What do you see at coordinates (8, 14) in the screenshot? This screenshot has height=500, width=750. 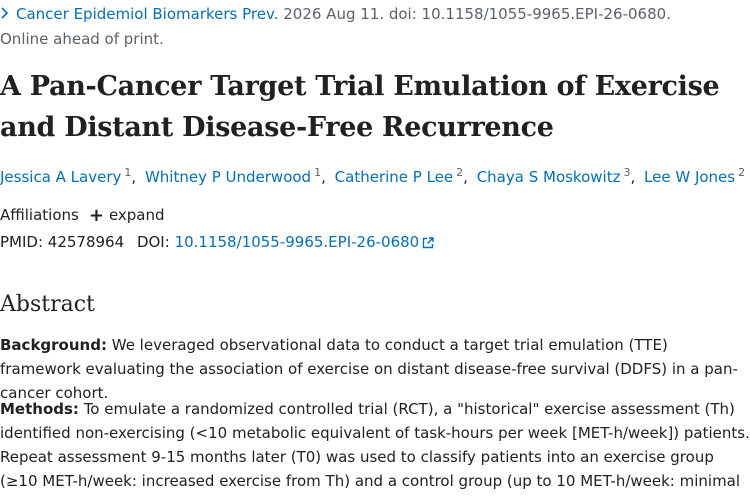 I see `chevron-right-icon` at bounding box center [8, 14].